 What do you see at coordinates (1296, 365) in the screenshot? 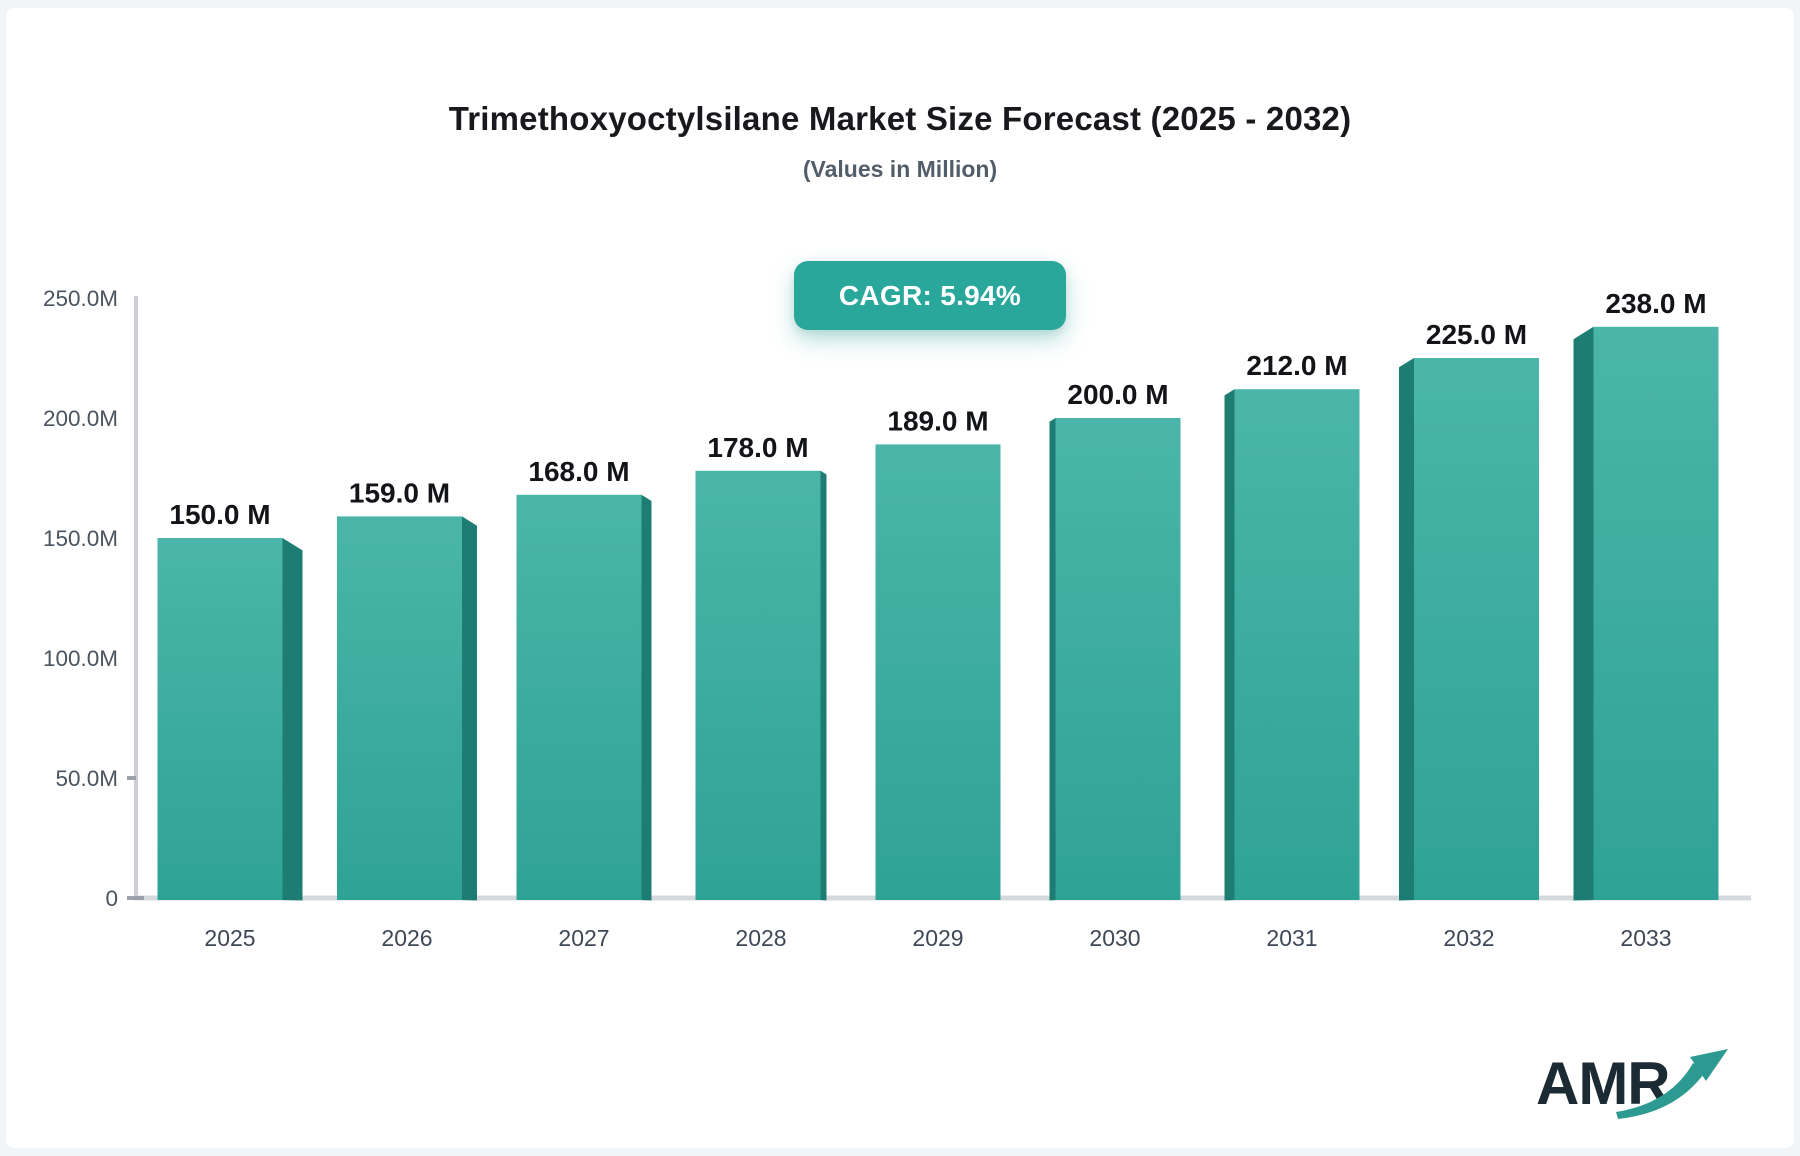
I see `bar-value-label: 212.0 M` at bounding box center [1296, 365].